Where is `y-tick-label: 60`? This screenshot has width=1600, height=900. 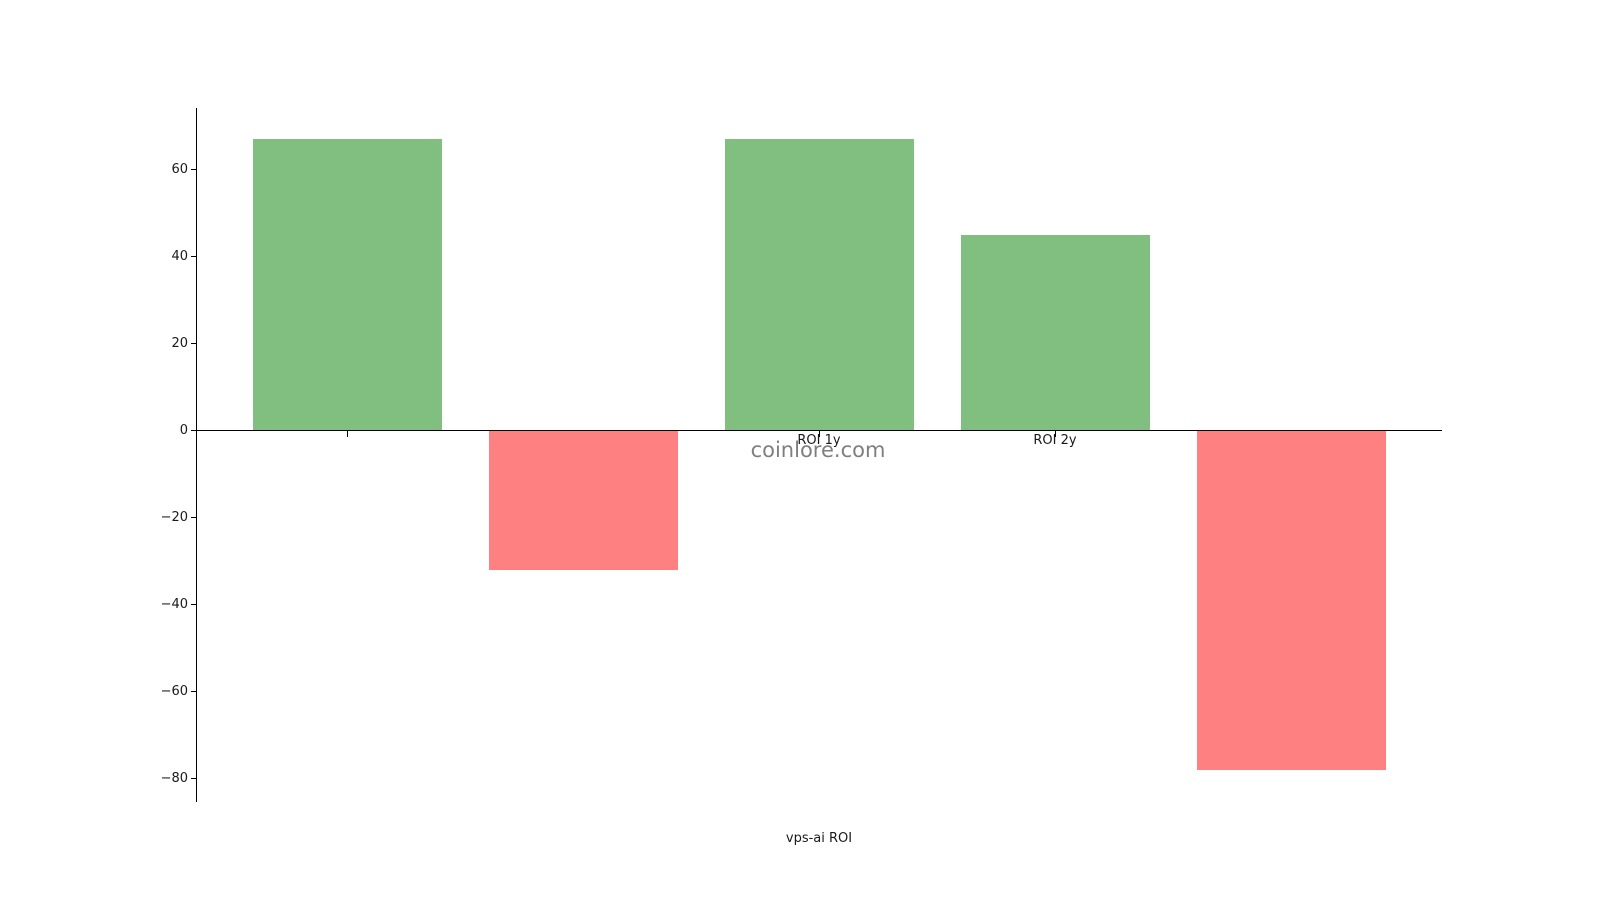
y-tick-label: 60 is located at coordinates (179, 169).